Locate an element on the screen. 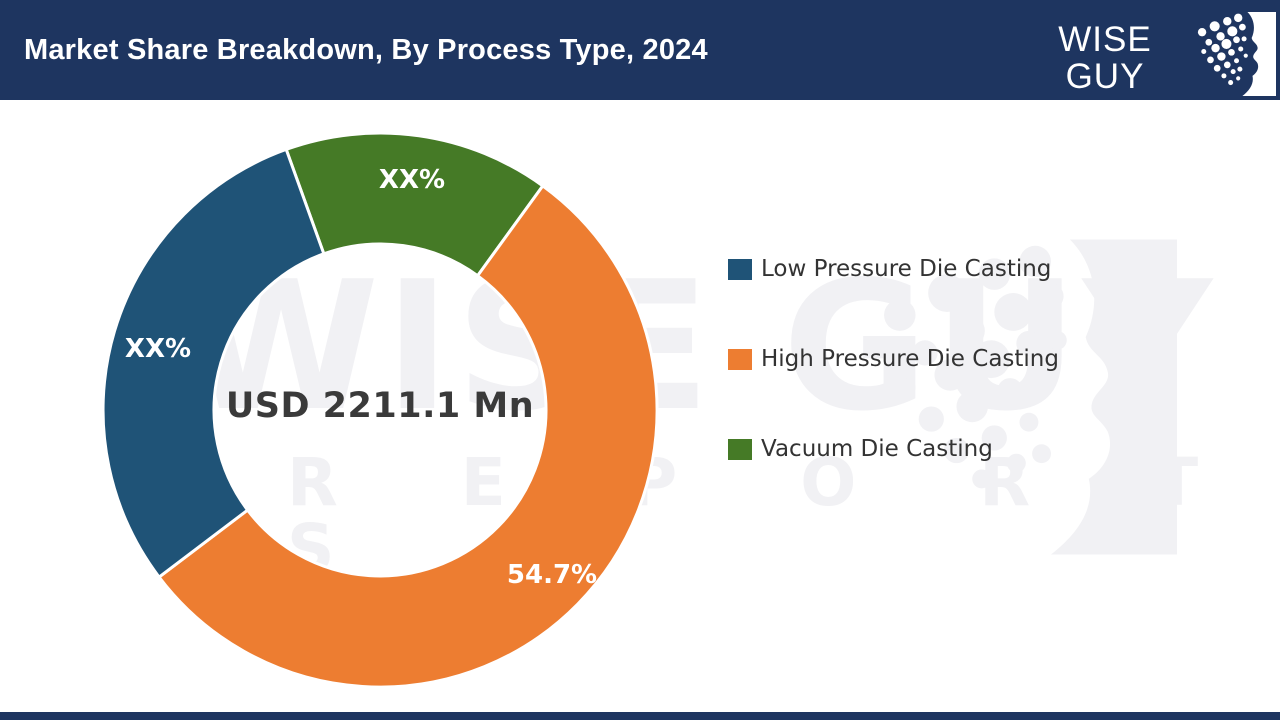 The width and height of the screenshot is (1280, 720). legend-swatch-high-pressure-icon is located at coordinates (740, 359).